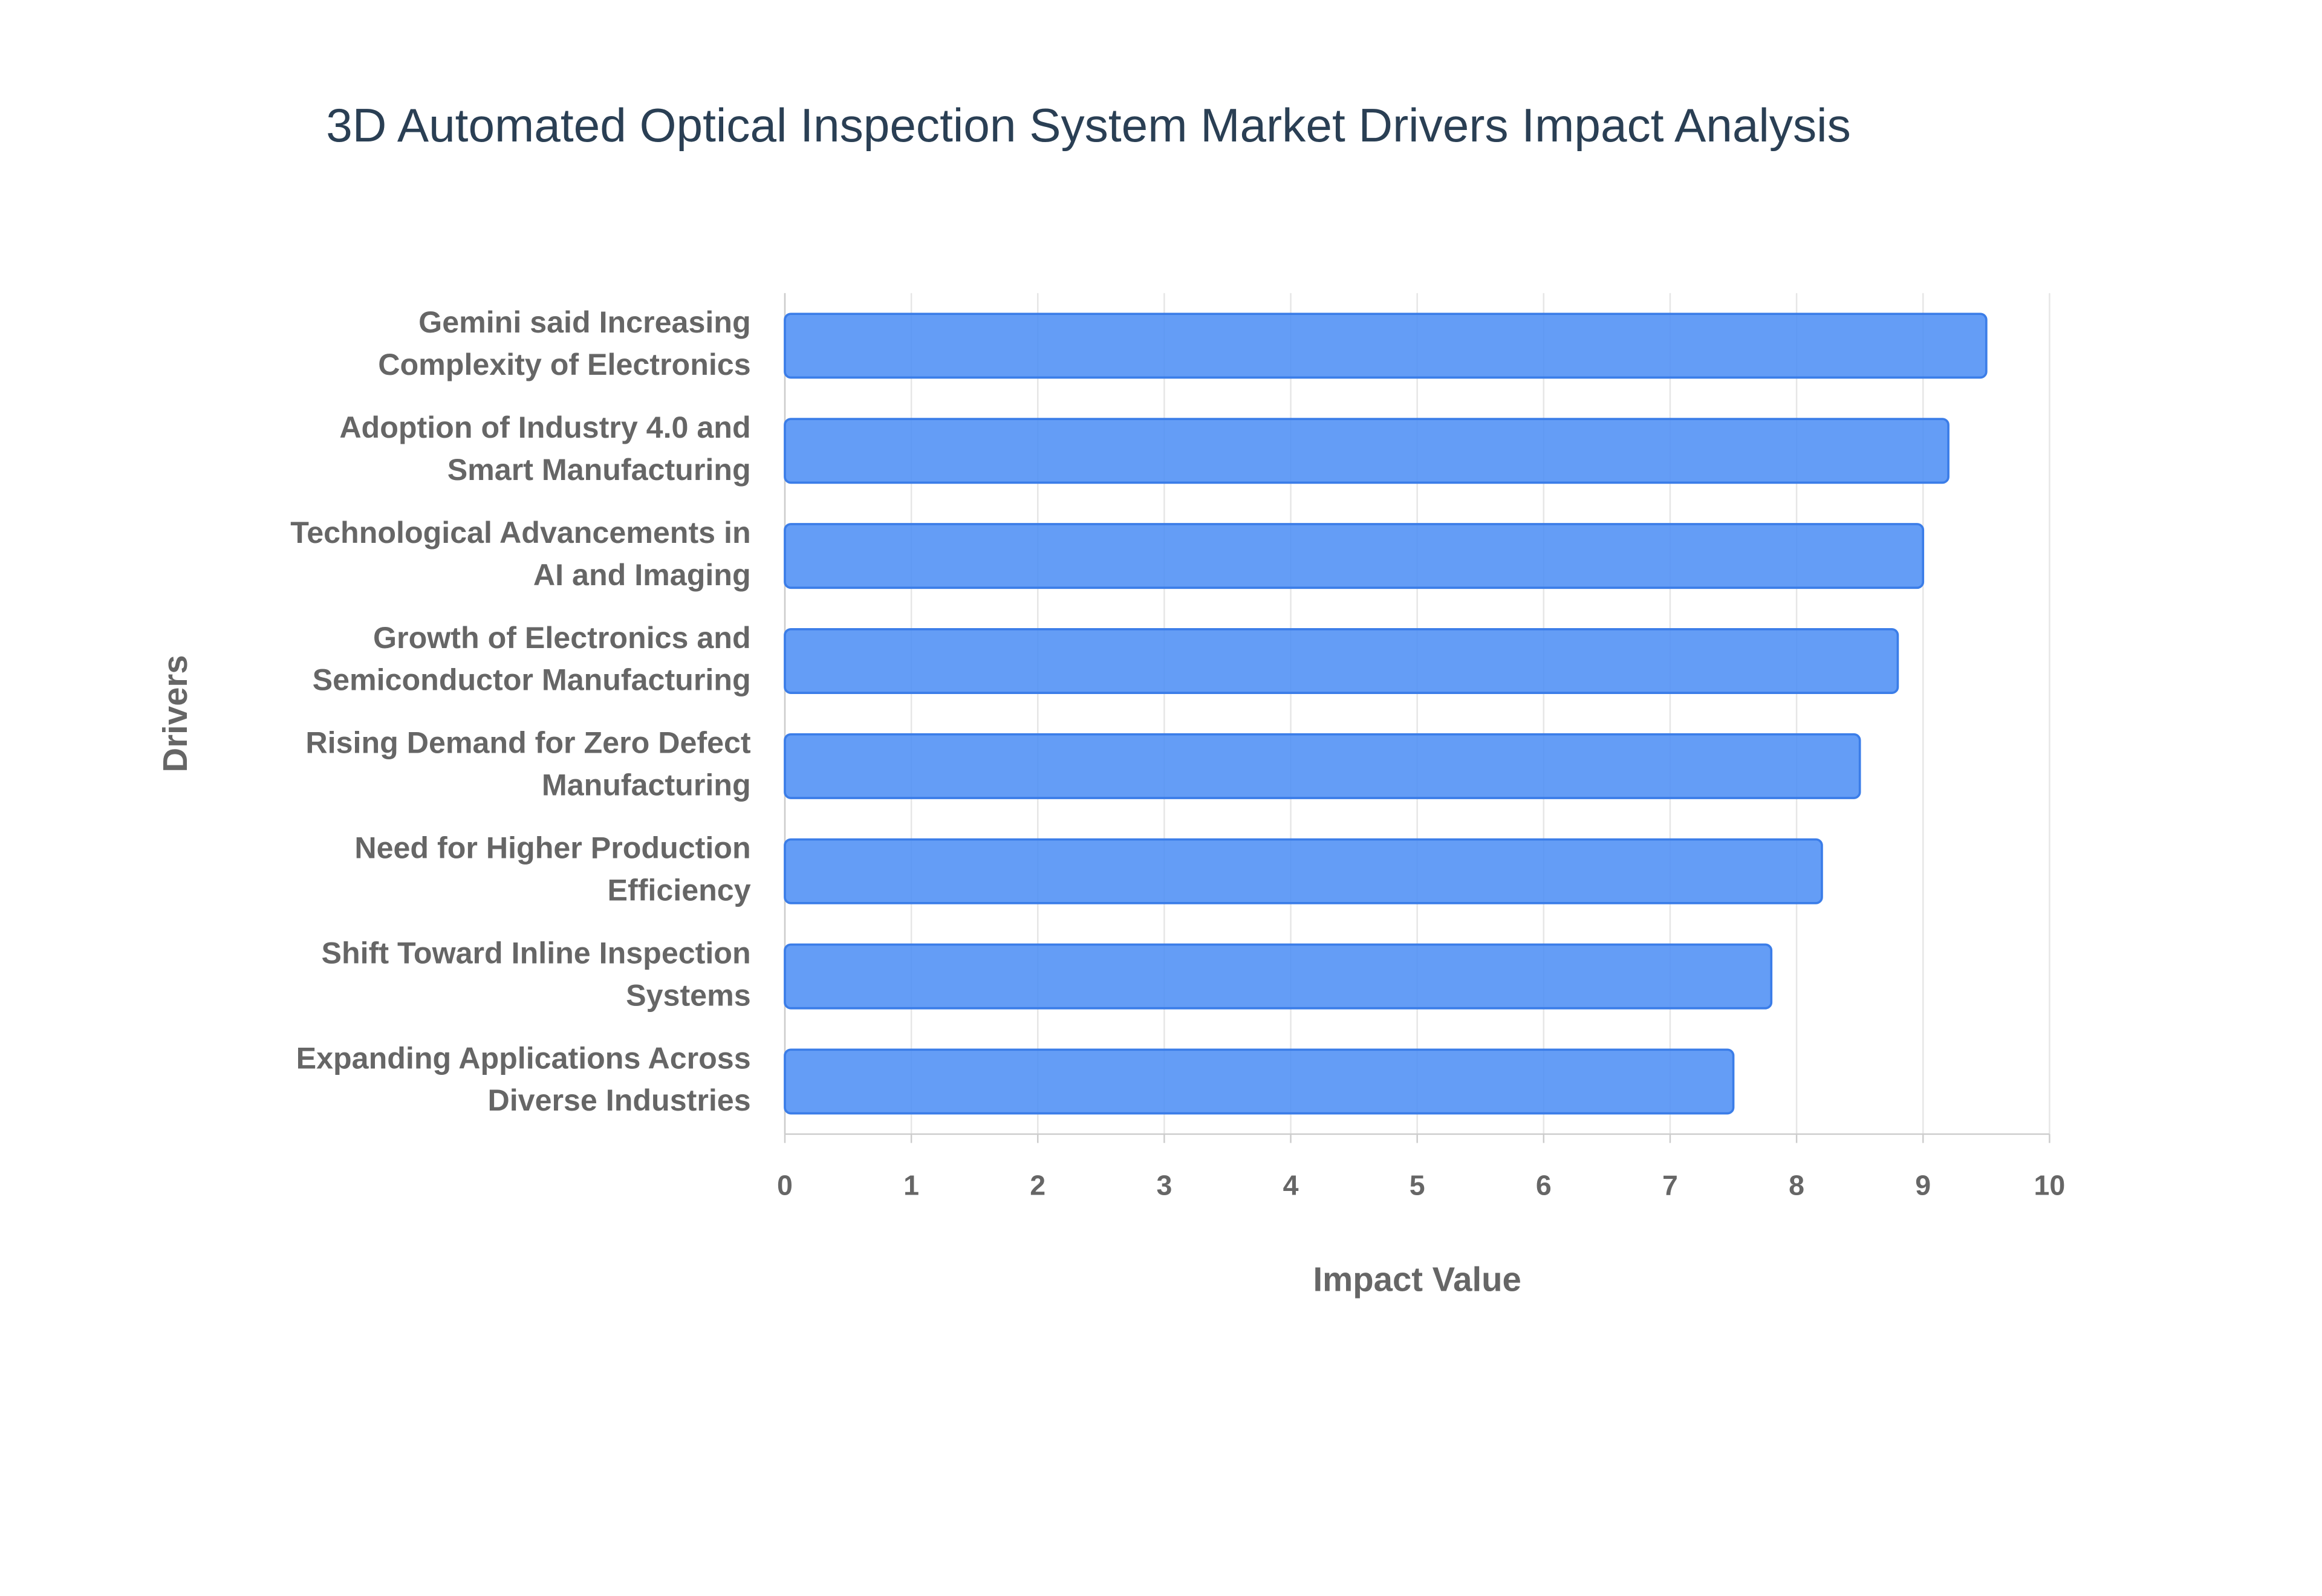  Describe the element at coordinates (1164, 1185) in the screenshot. I see `x-tick-label: 3` at that location.